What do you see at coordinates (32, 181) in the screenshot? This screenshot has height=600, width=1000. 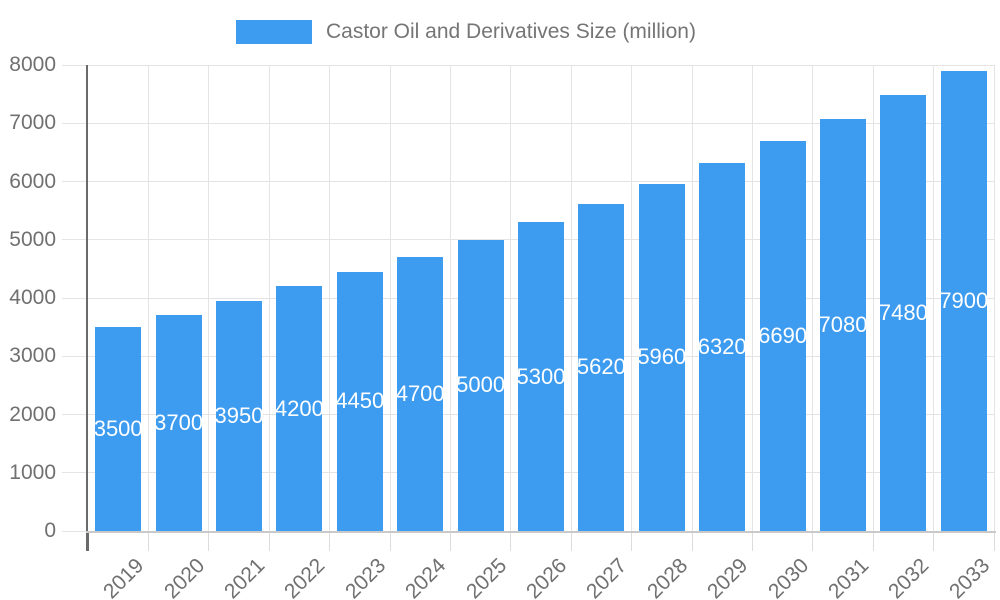 I see `y-axis-label: 6000` at bounding box center [32, 181].